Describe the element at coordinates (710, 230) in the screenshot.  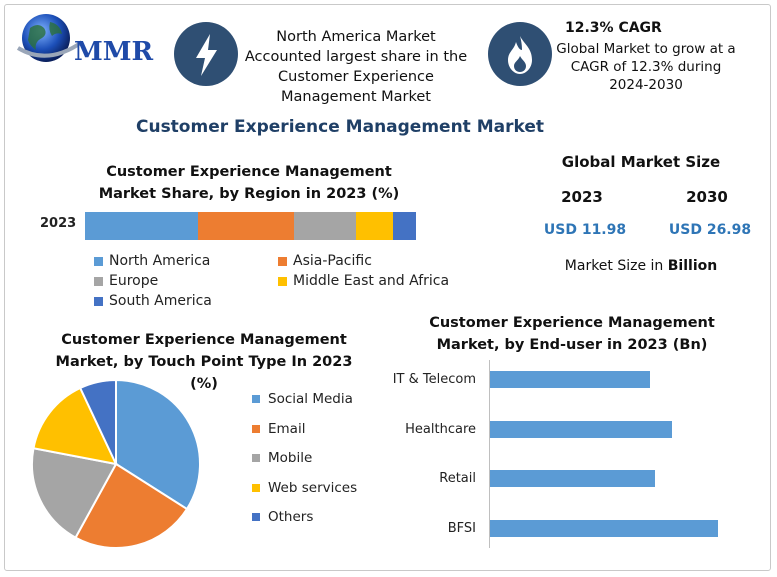
I see `market-value-2030: USD 26.98` at that location.